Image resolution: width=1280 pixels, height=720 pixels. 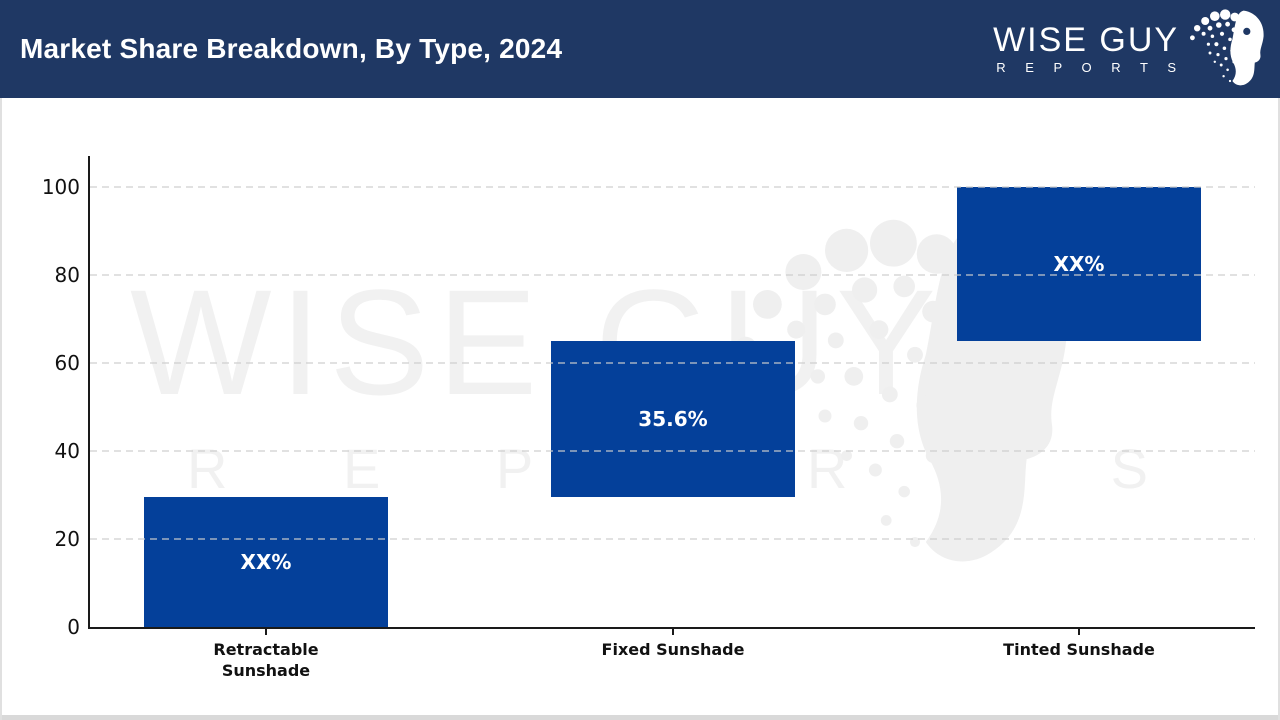 What do you see at coordinates (1247, 31) in the screenshot?
I see `logo-eye-dot` at bounding box center [1247, 31].